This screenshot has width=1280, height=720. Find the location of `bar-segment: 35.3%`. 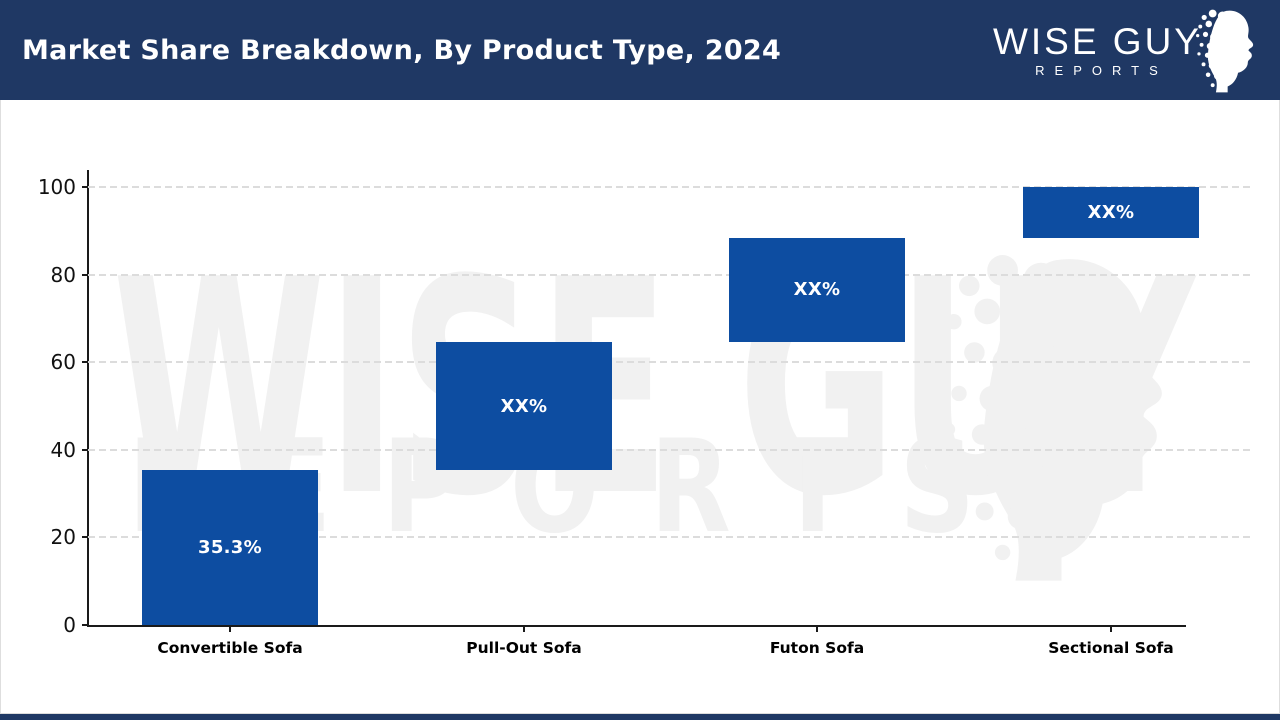

bar-segment: 35.3% is located at coordinates (230, 547).